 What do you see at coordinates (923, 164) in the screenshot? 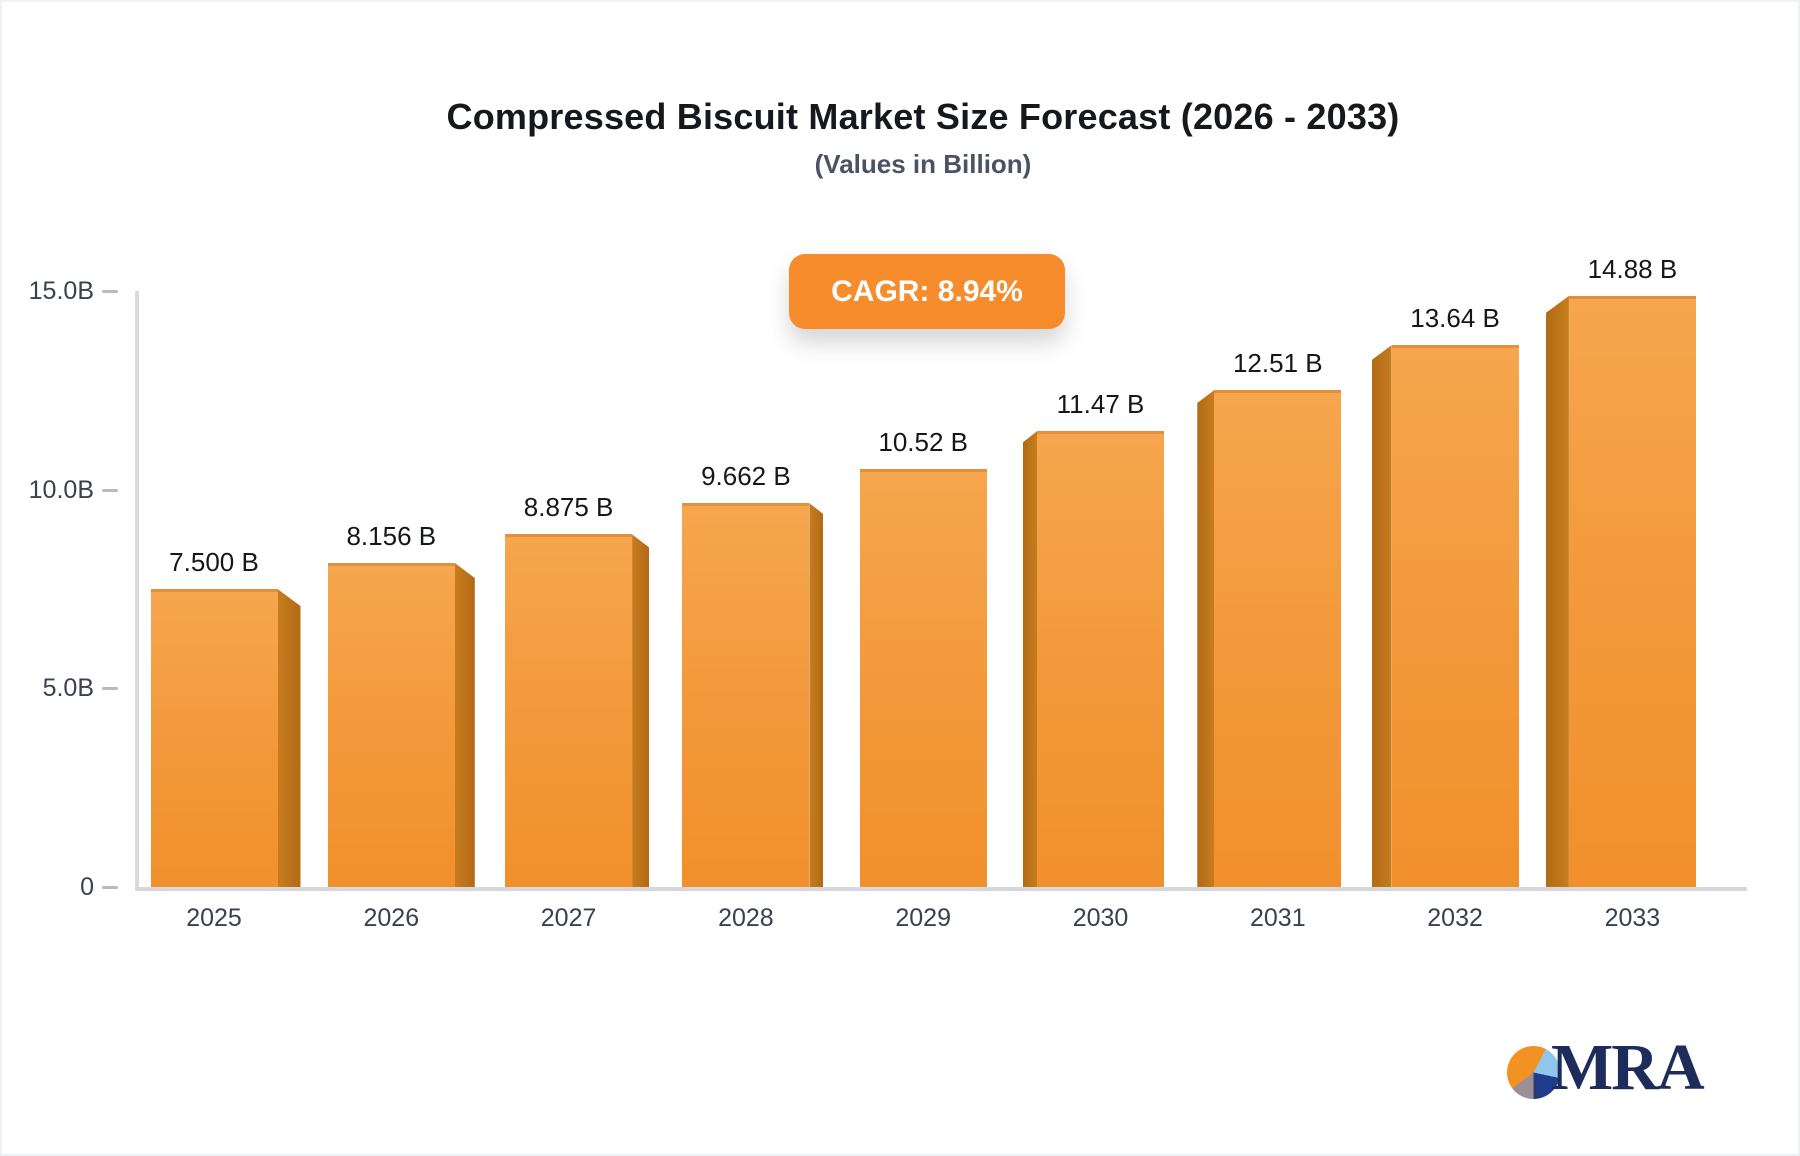
I see `chart-subtitle: (Values in Billion)` at bounding box center [923, 164].